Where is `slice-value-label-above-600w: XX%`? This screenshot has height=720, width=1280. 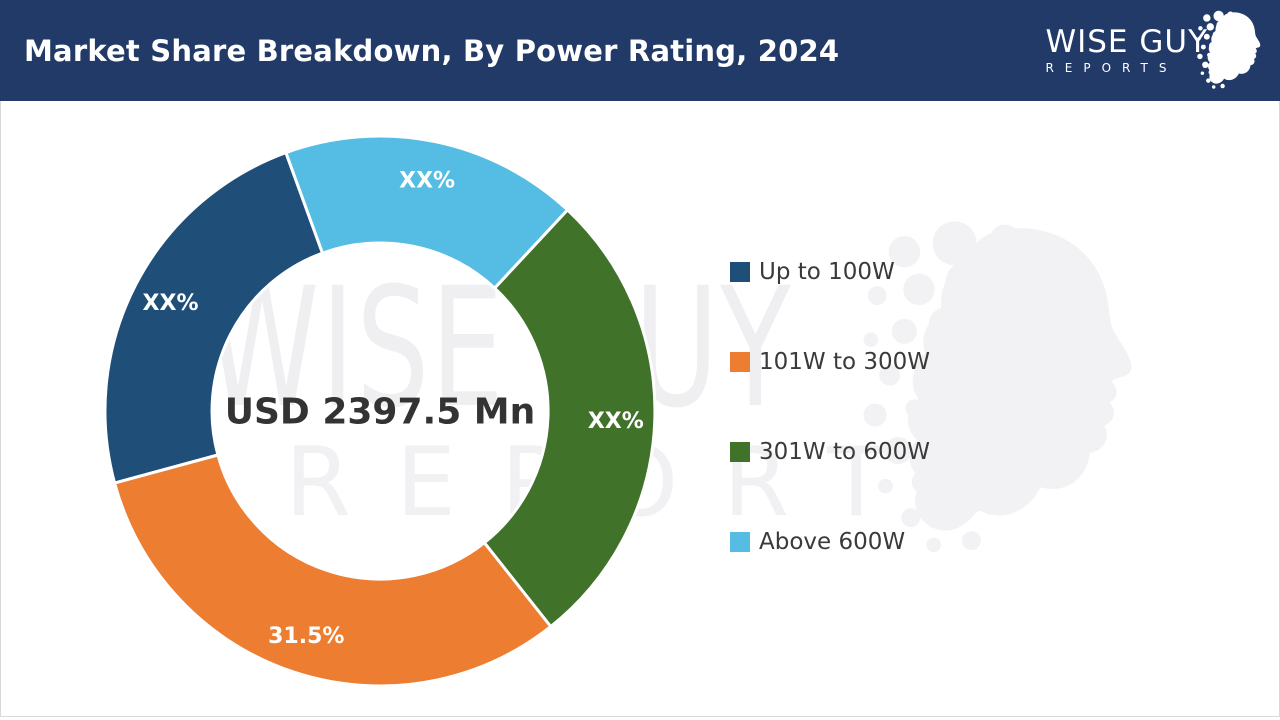
slice-value-label-above-600w: XX% is located at coordinates (427, 180).